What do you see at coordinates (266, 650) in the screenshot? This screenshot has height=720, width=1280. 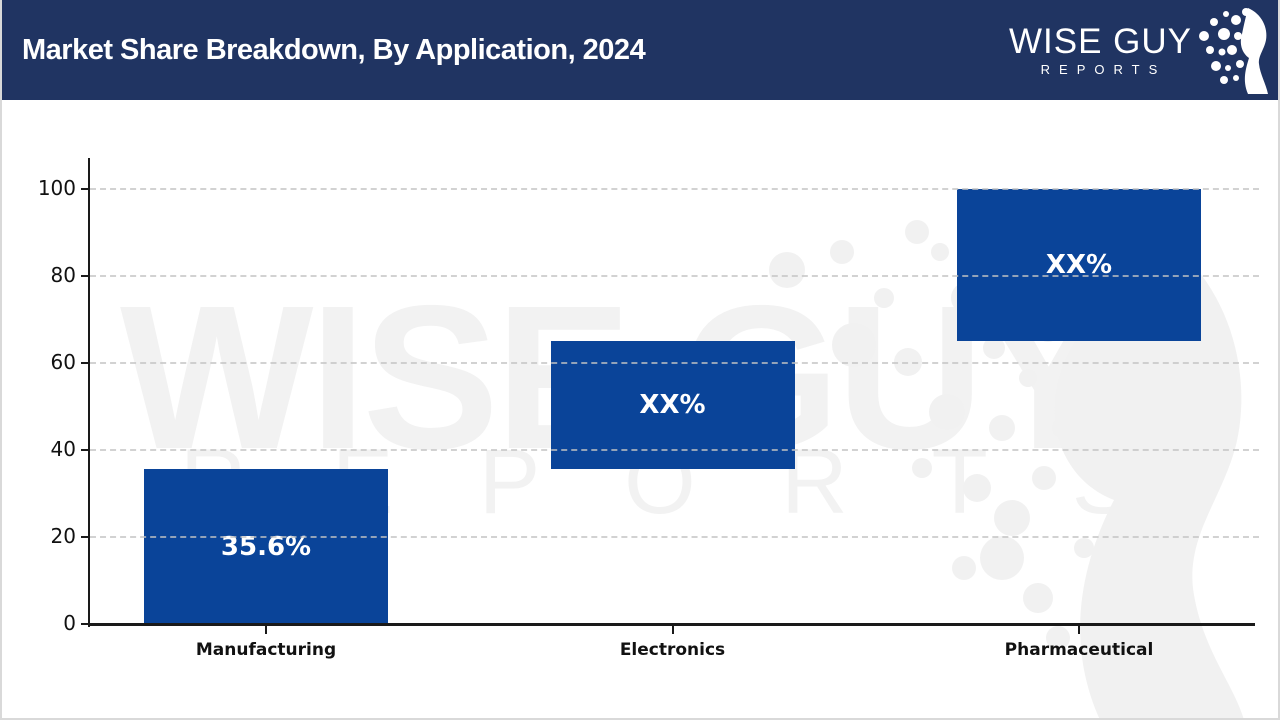 I see `category-label-manufacturing: Manufacturing` at bounding box center [266, 650].